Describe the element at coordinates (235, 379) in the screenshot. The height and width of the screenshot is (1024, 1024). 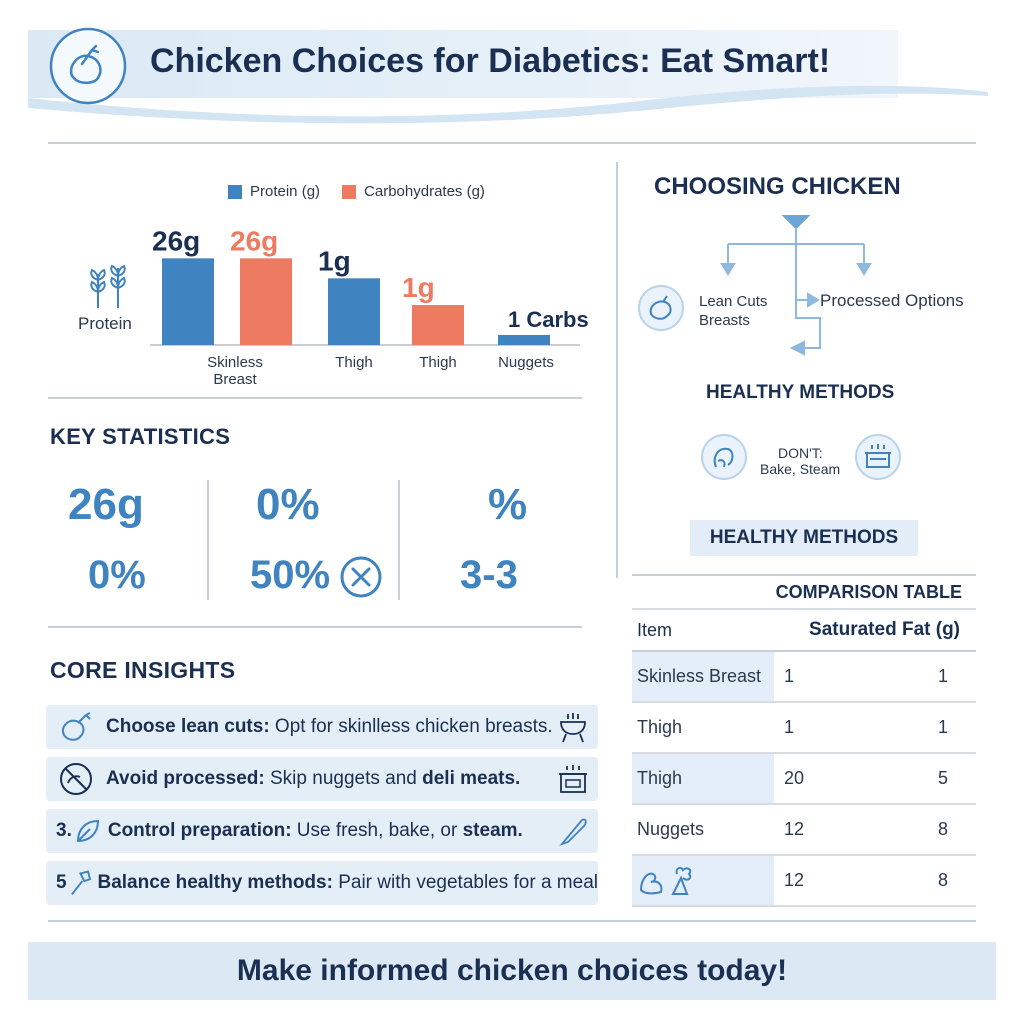
I see `x-tick-label: Breast` at that location.